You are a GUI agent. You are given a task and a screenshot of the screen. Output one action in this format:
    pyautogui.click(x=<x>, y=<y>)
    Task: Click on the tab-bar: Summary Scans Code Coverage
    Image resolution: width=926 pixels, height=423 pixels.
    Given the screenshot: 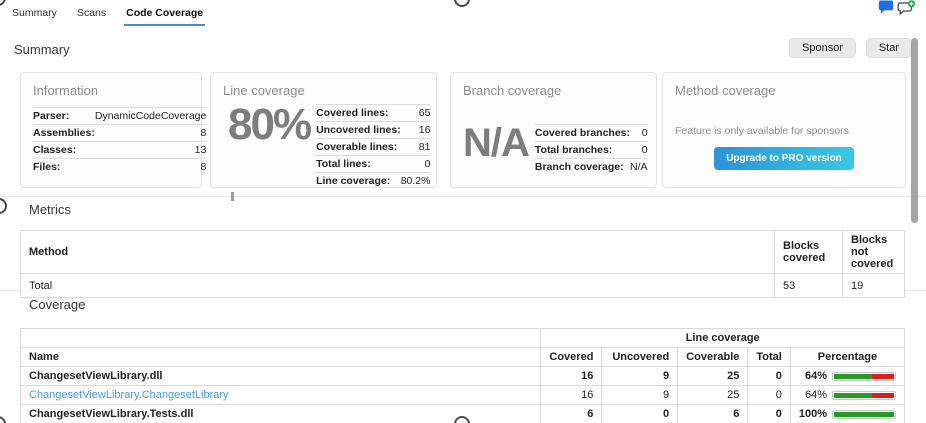 What is the action you would take?
    pyautogui.click(x=108, y=13)
    